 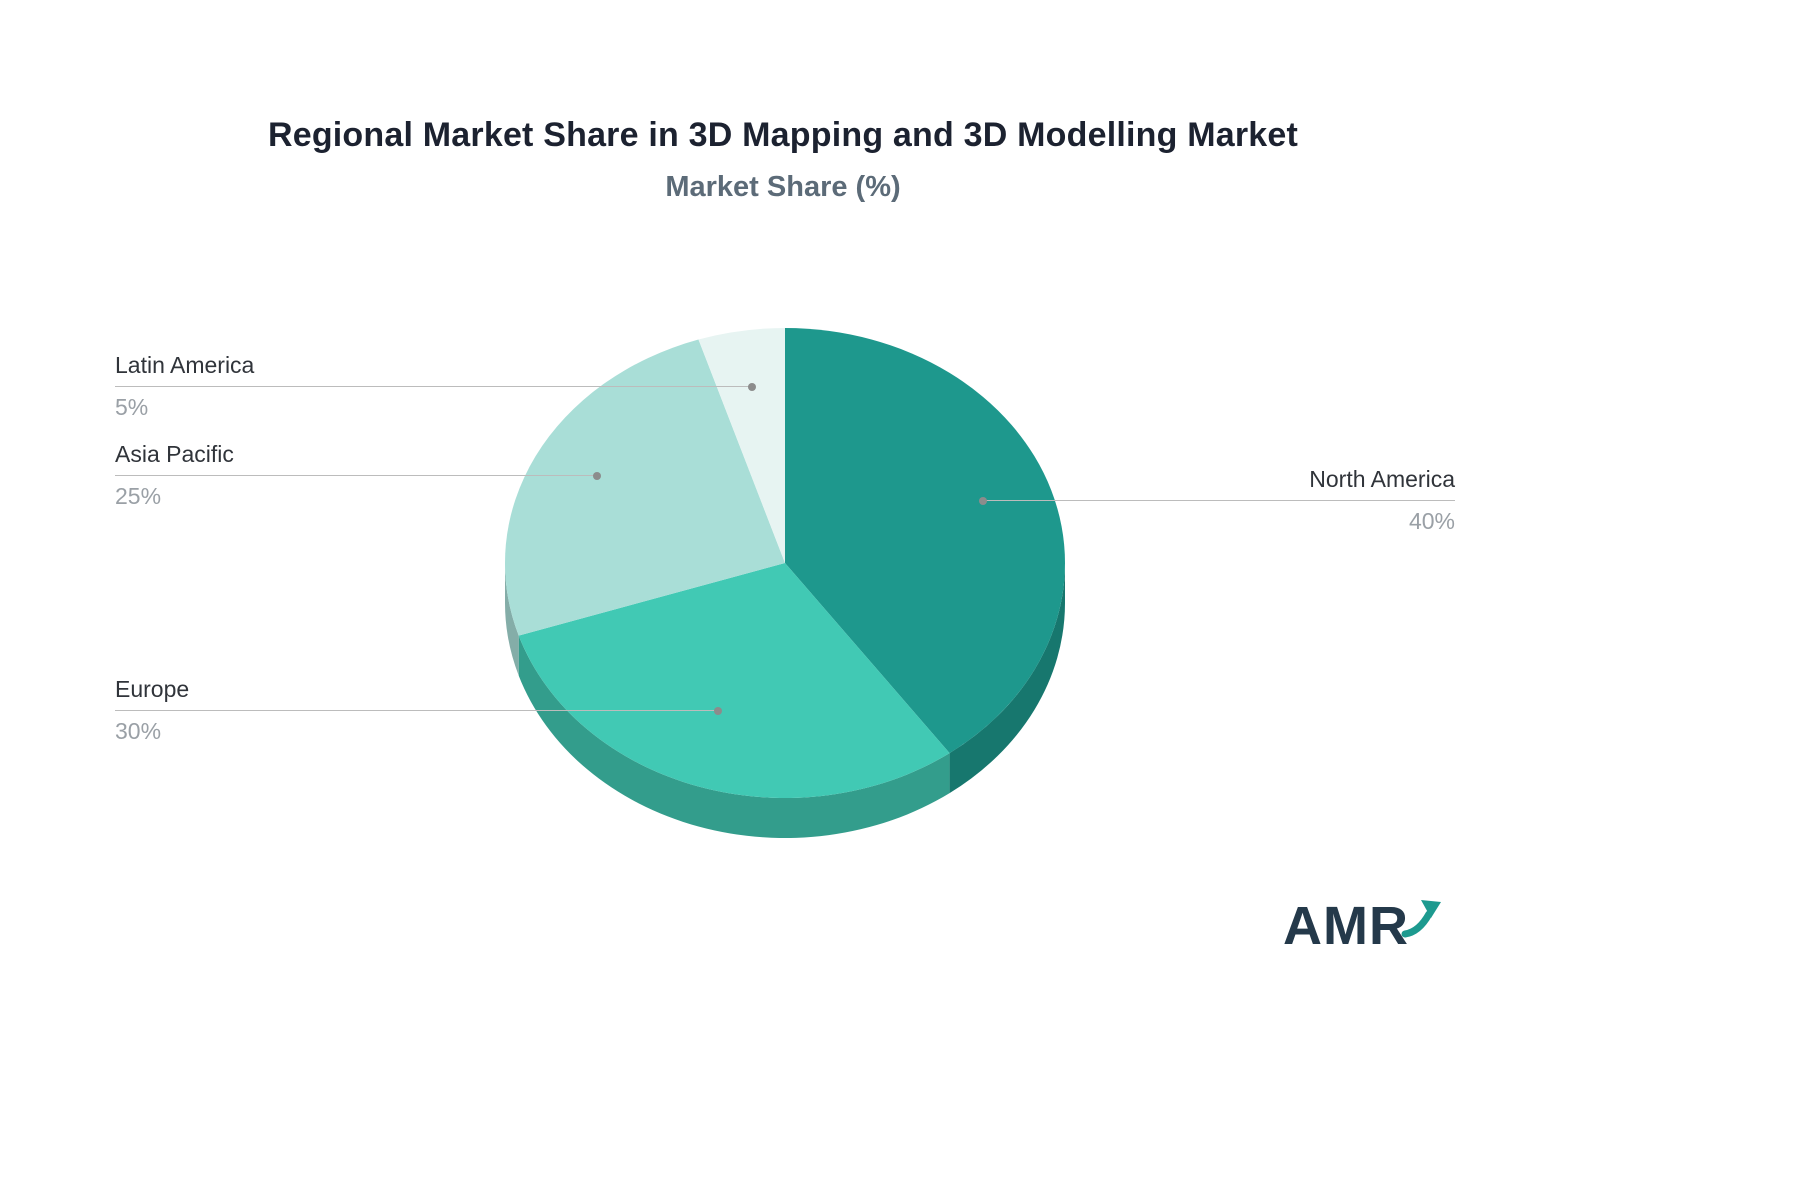 What do you see at coordinates (132, 407) in the screenshot?
I see `slice-value: 5%` at bounding box center [132, 407].